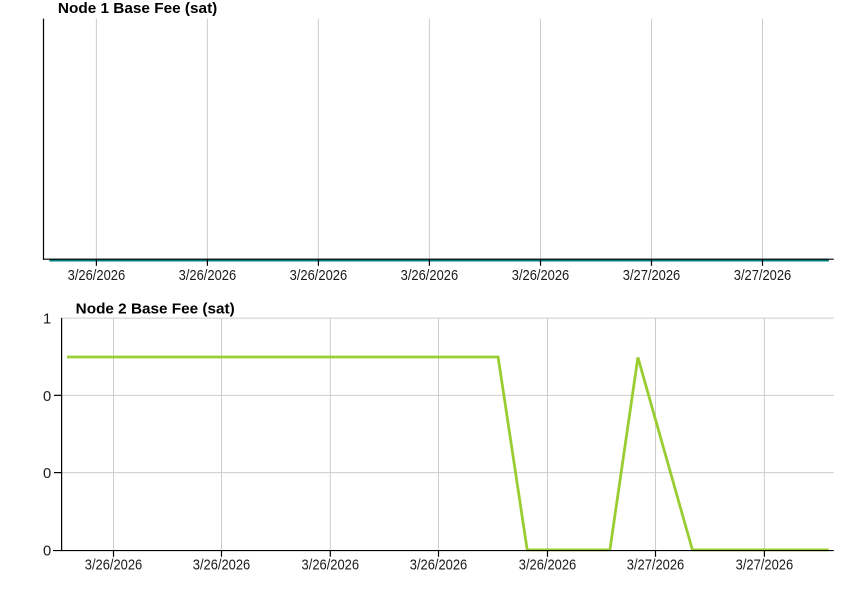  I want to click on svg-text: 1, so click(47, 320).